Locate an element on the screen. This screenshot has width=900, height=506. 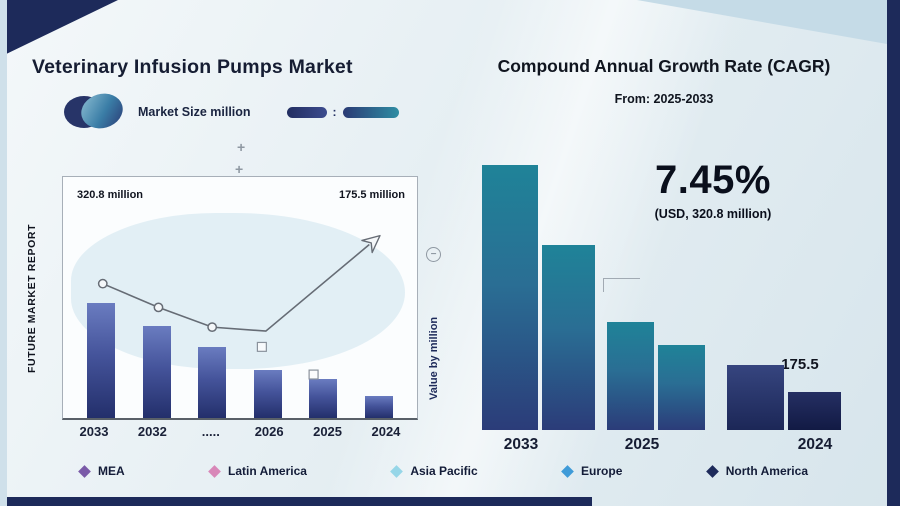
legend-label: North America is located at coordinates (766, 471).